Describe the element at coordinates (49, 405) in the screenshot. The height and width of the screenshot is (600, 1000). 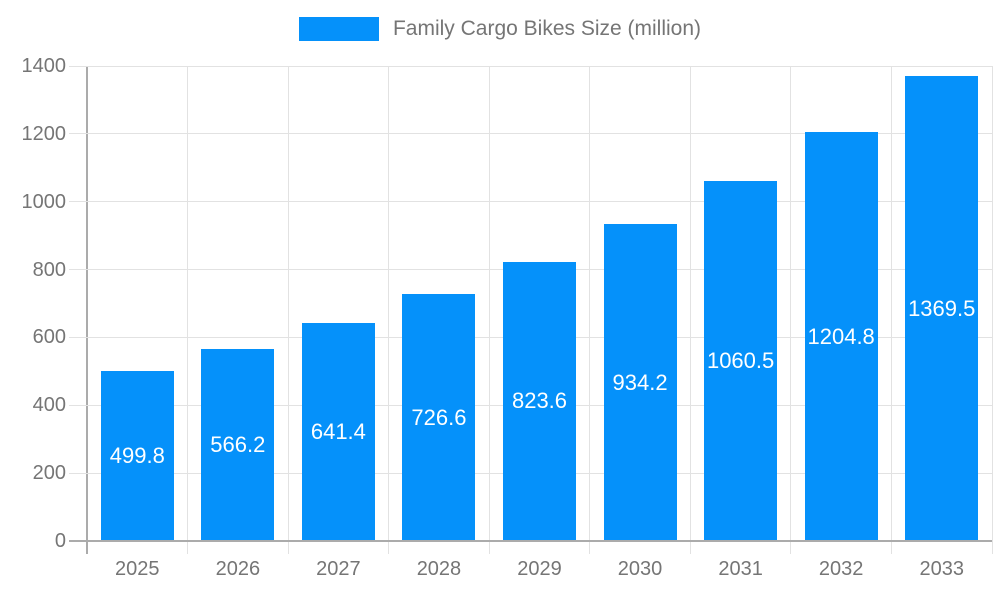
I see `y-axis-tick-label: 400` at that location.